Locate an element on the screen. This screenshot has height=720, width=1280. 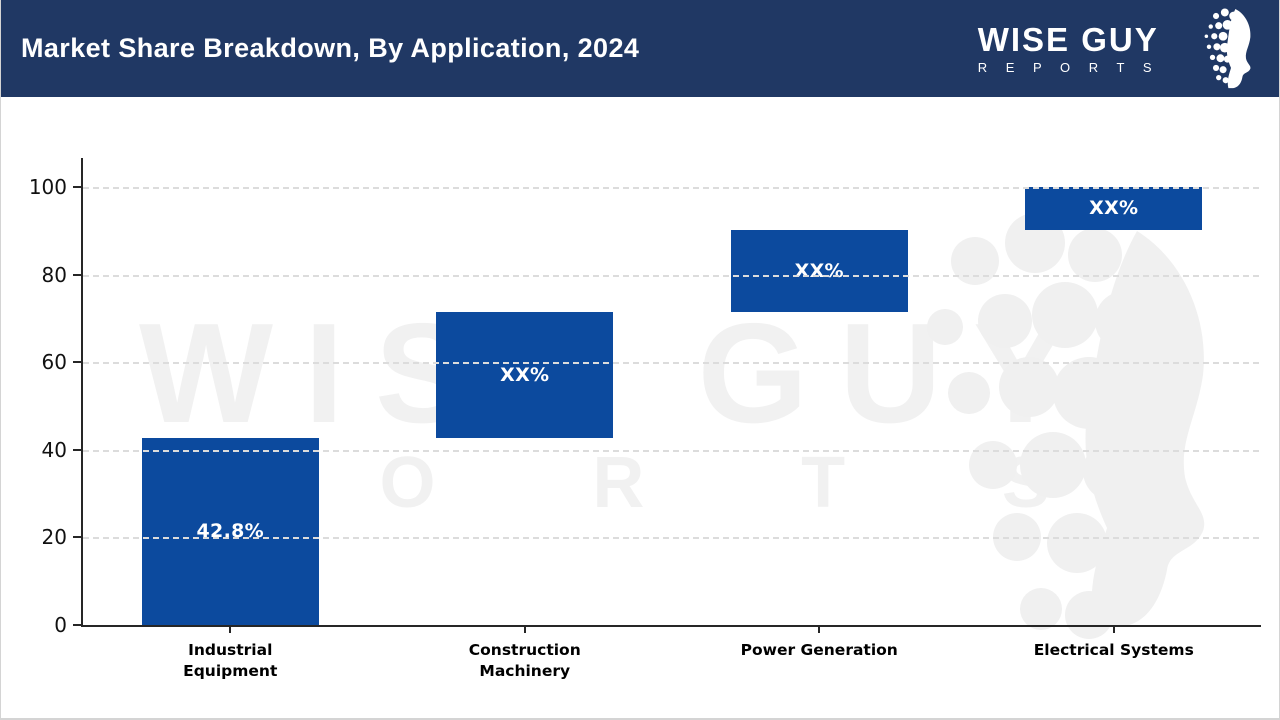
y-tick-label-0: 0 is located at coordinates (60, 625).